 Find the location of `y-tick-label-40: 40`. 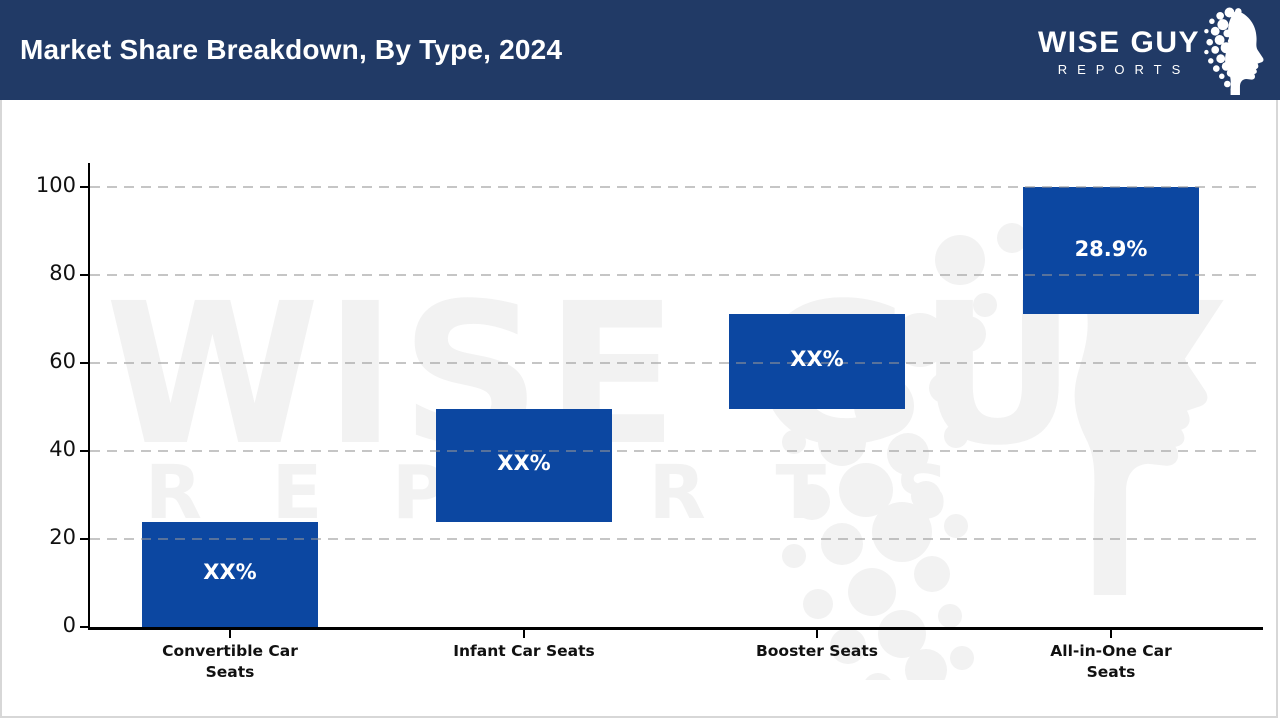

y-tick-label-40: 40 is located at coordinates (62, 449).